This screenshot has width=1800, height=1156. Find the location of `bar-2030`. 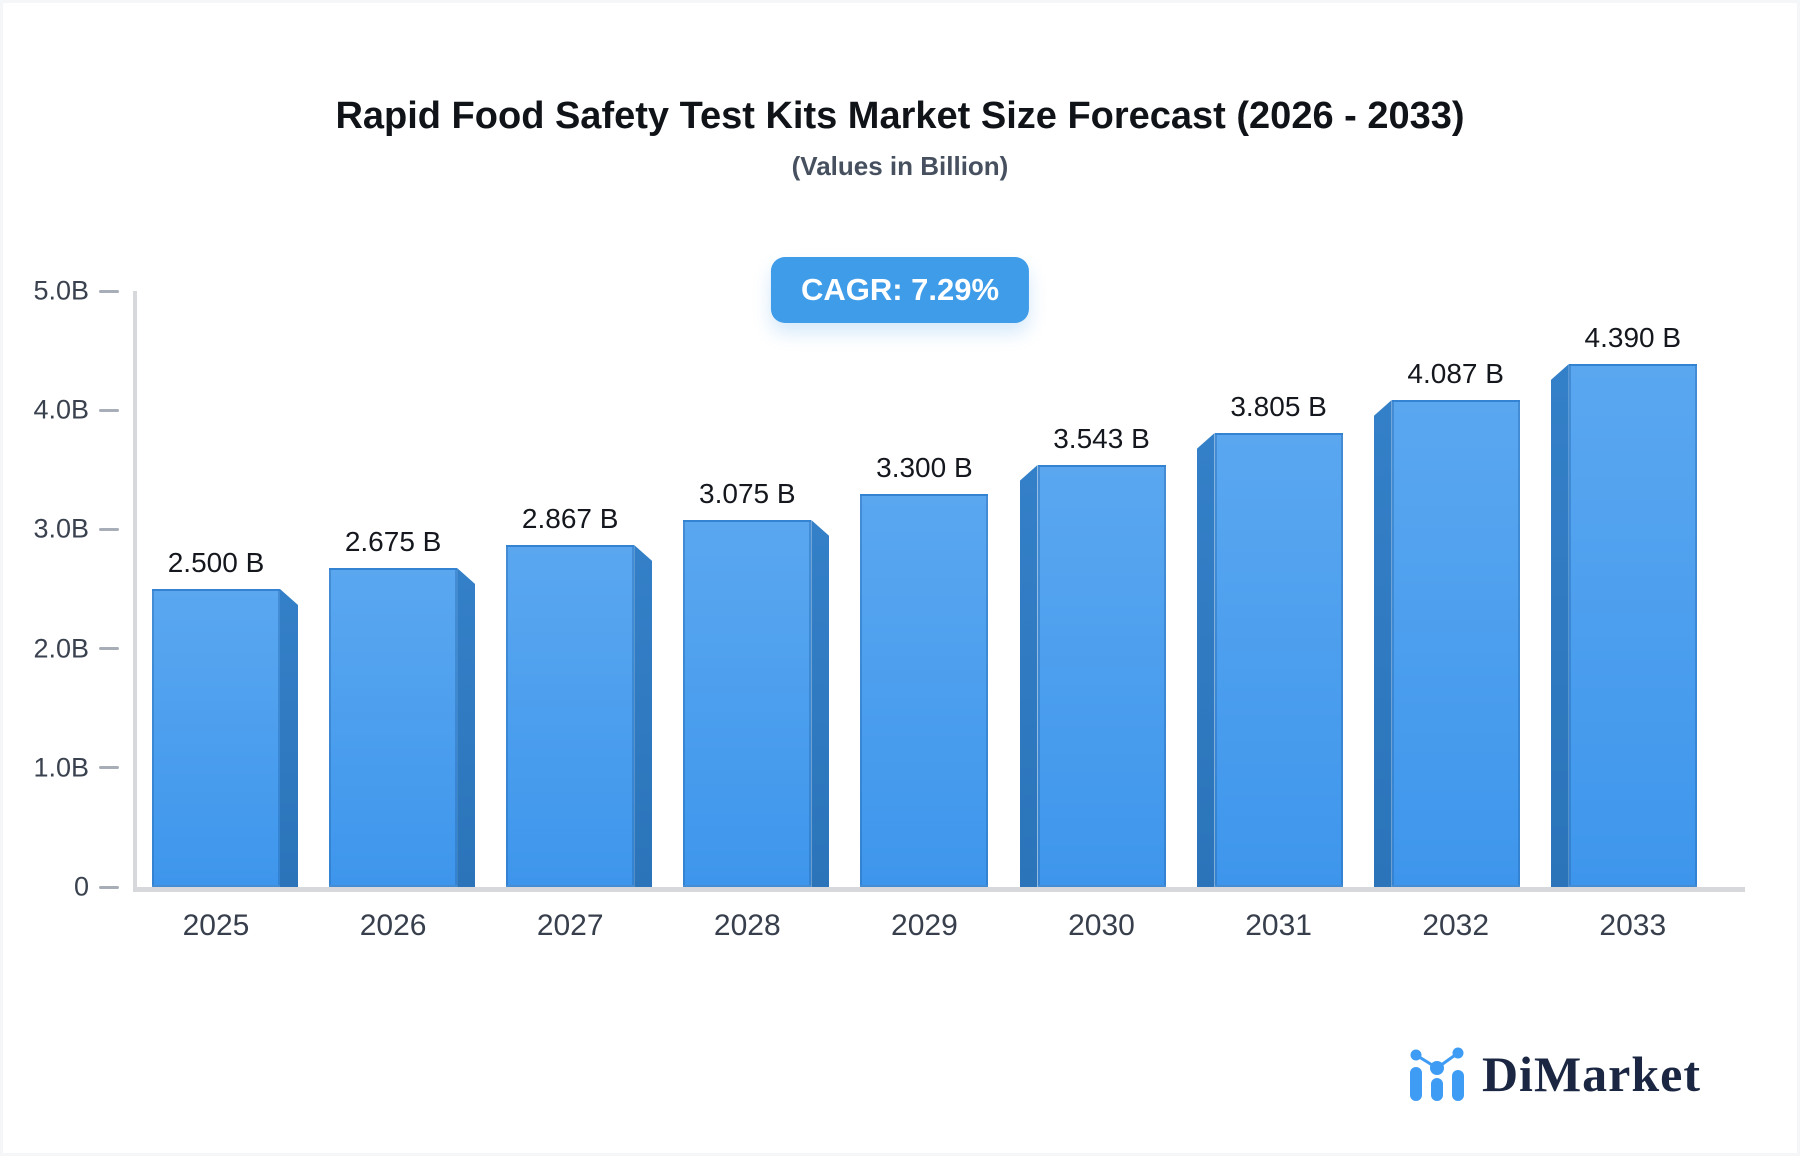

bar-2030 is located at coordinates (1101, 676).